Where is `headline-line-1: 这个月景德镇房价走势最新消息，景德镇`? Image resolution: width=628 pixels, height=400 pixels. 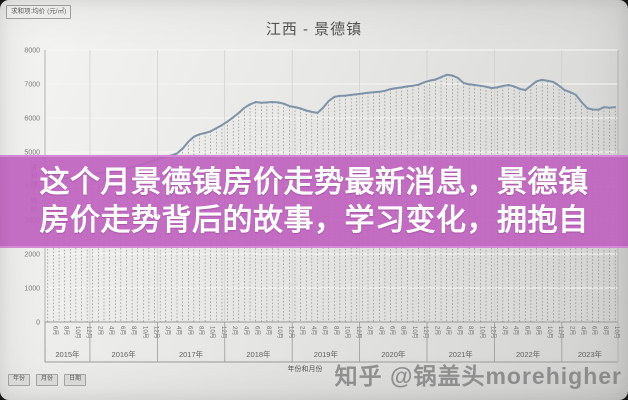 headline-line-1: 这个月景德镇房价走势最新消息，景德镇 is located at coordinates (314, 182).